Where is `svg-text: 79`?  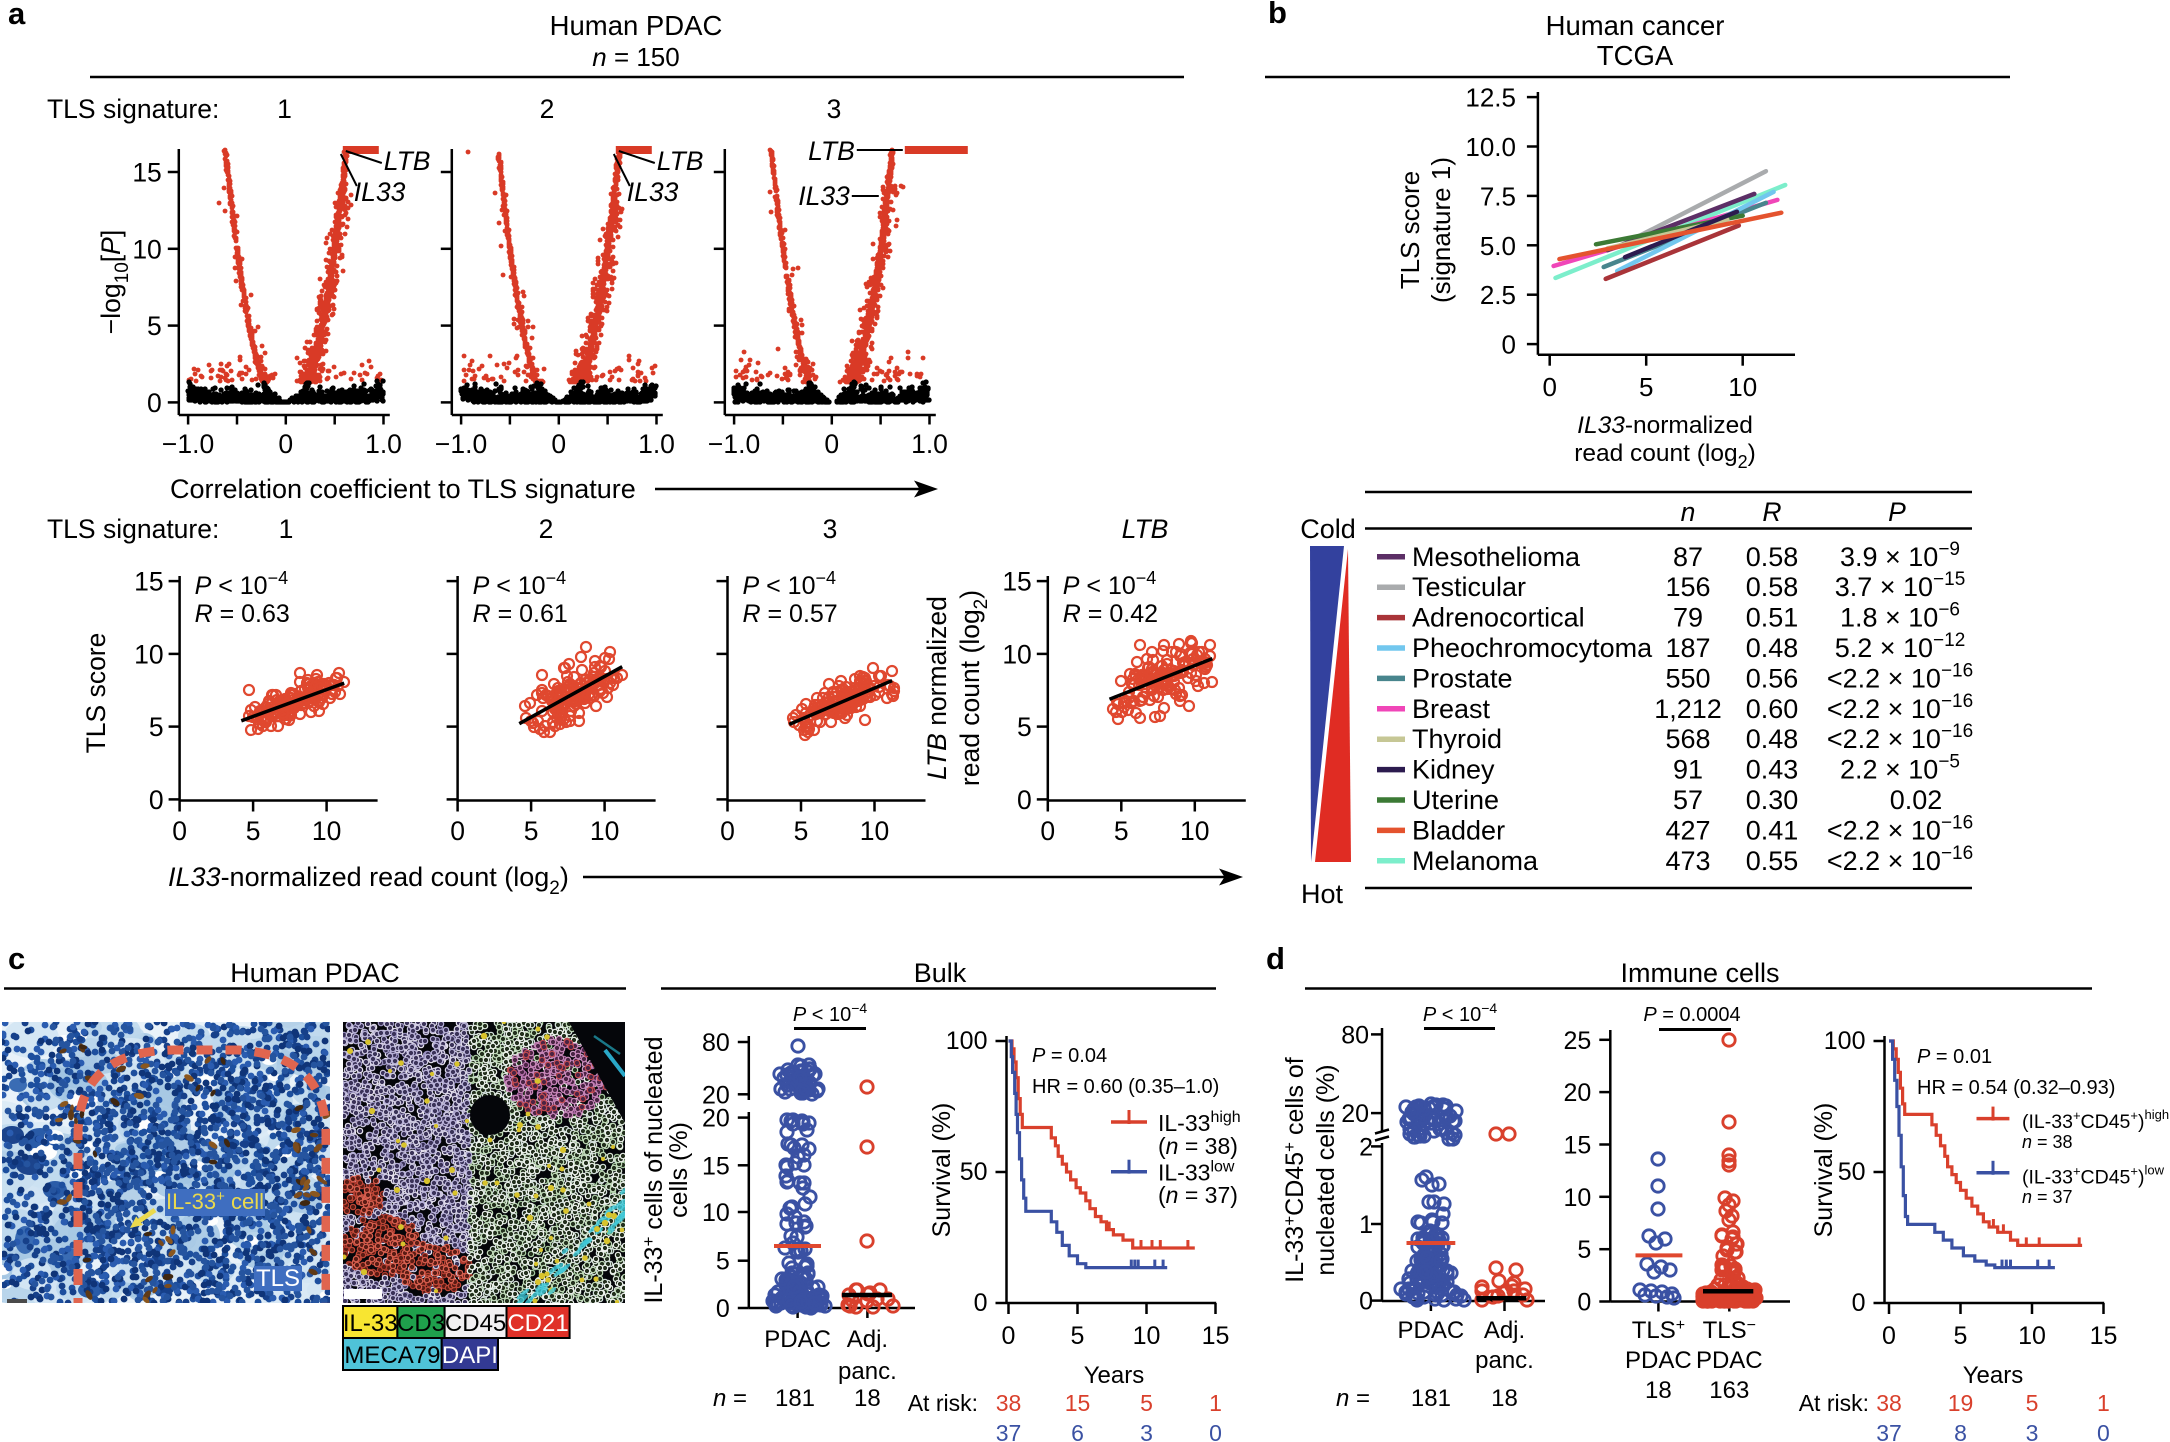
svg-text: 79 is located at coordinates (1688, 618).